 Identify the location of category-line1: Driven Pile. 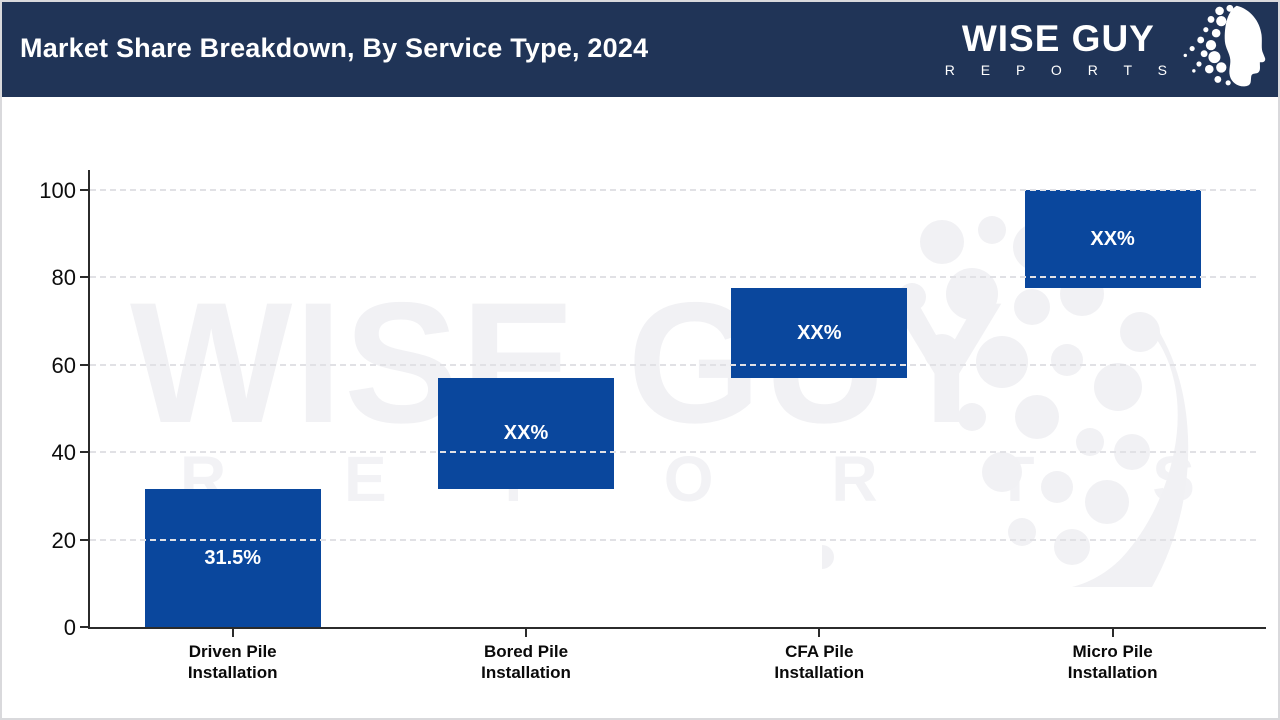
(232, 651).